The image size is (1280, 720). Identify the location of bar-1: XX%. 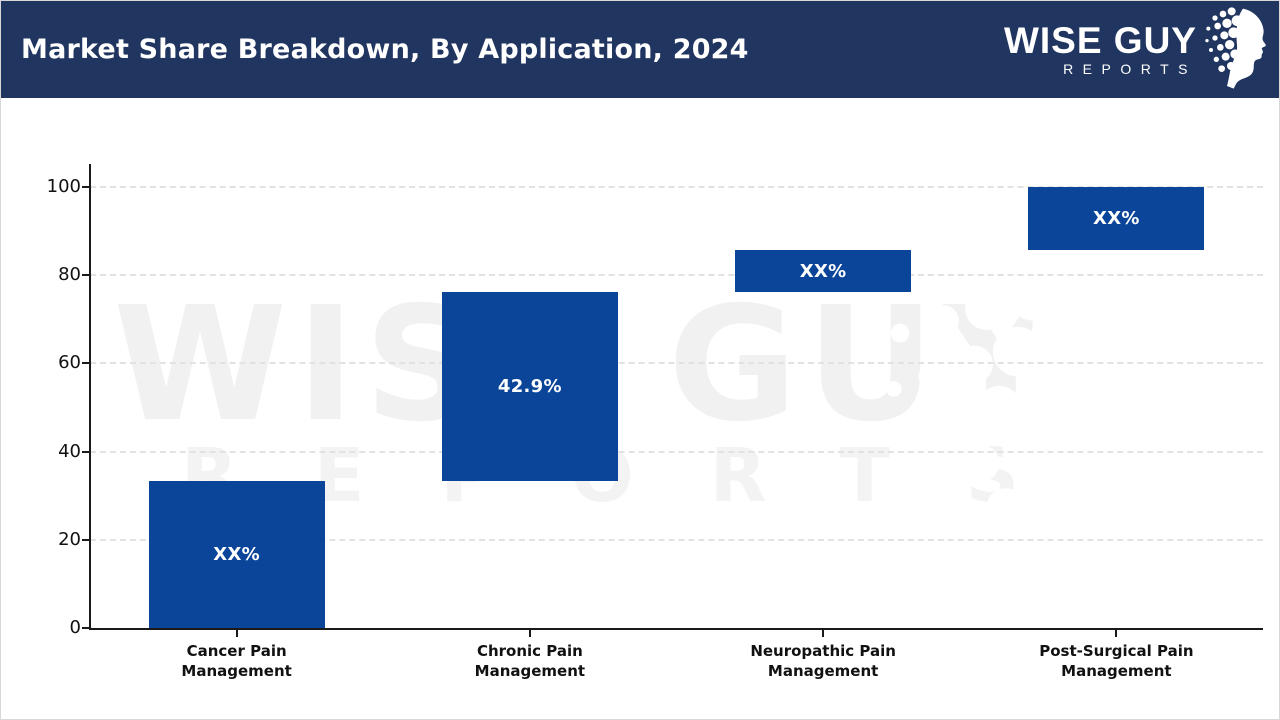
(236, 554).